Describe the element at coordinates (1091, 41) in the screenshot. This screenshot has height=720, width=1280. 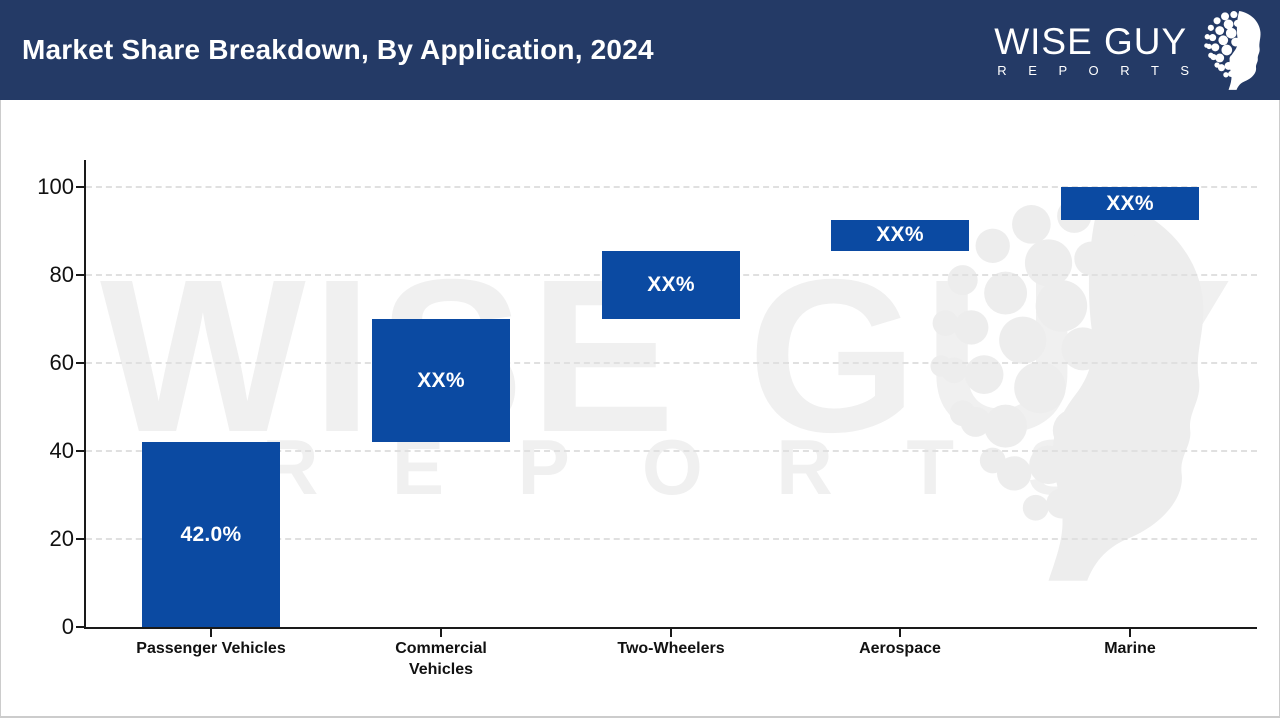
I see `logo-wiseguy-text: WISE GUY` at that location.